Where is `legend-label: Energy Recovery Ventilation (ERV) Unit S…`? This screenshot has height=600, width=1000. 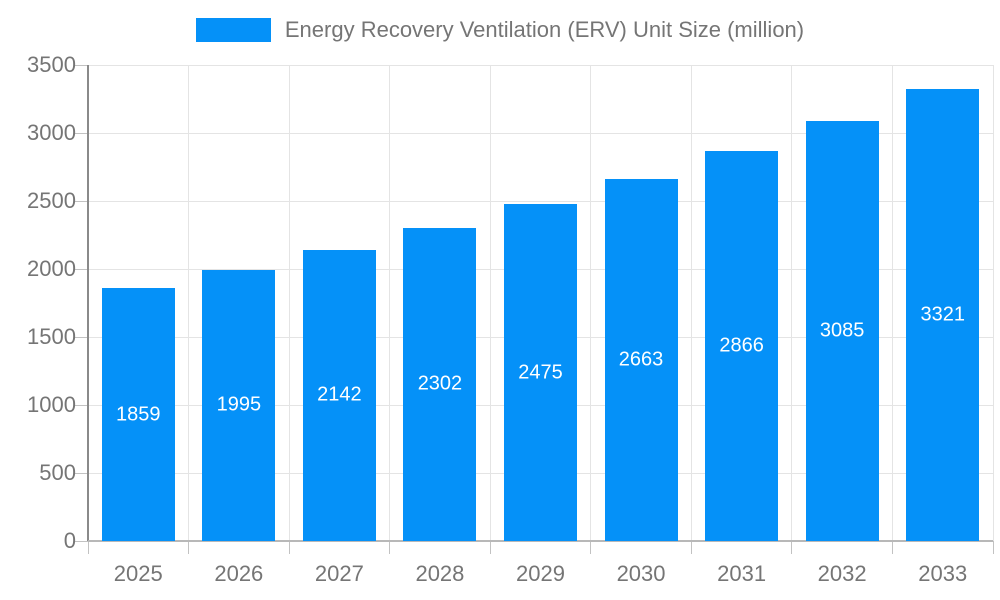
legend-label: Energy Recovery Ventilation (ERV) Unit S… is located at coordinates (544, 29).